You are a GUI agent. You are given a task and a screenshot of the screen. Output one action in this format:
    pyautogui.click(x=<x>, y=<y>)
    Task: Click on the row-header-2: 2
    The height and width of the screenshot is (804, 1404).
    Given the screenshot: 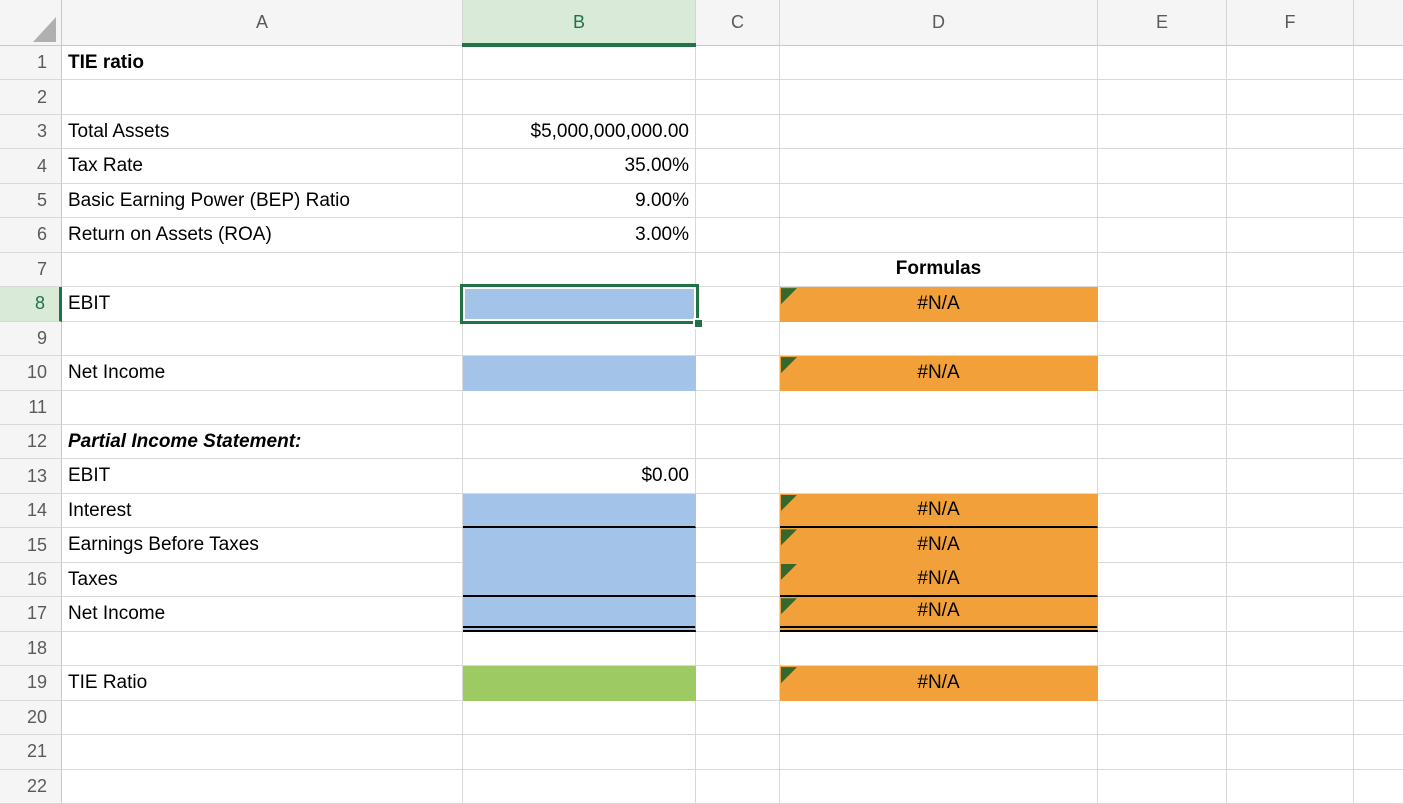 What is the action you would take?
    pyautogui.click(x=31, y=97)
    